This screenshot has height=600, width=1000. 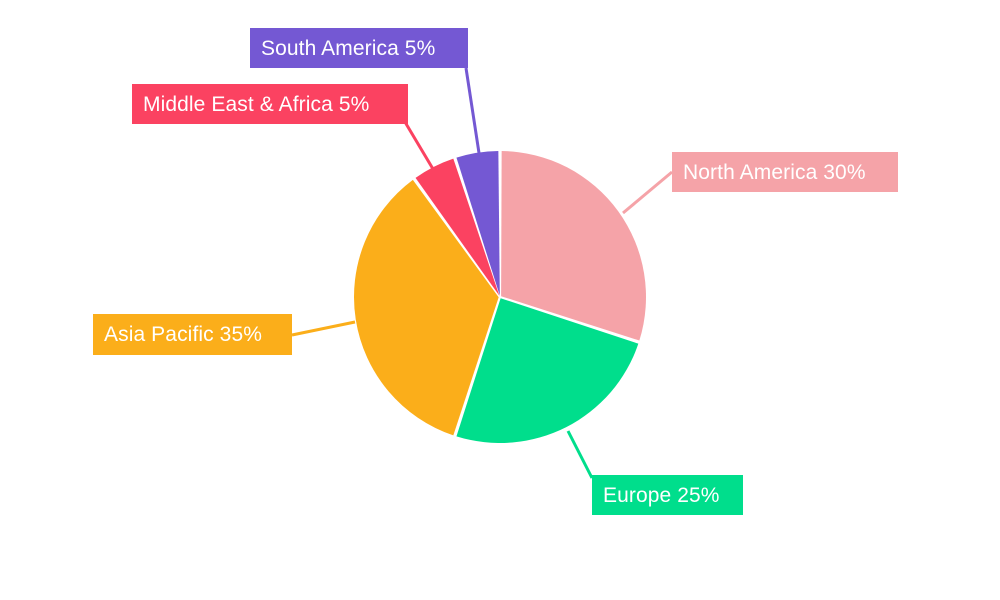 What do you see at coordinates (774, 172) in the screenshot?
I see `pie-label-text: North America 30%` at bounding box center [774, 172].